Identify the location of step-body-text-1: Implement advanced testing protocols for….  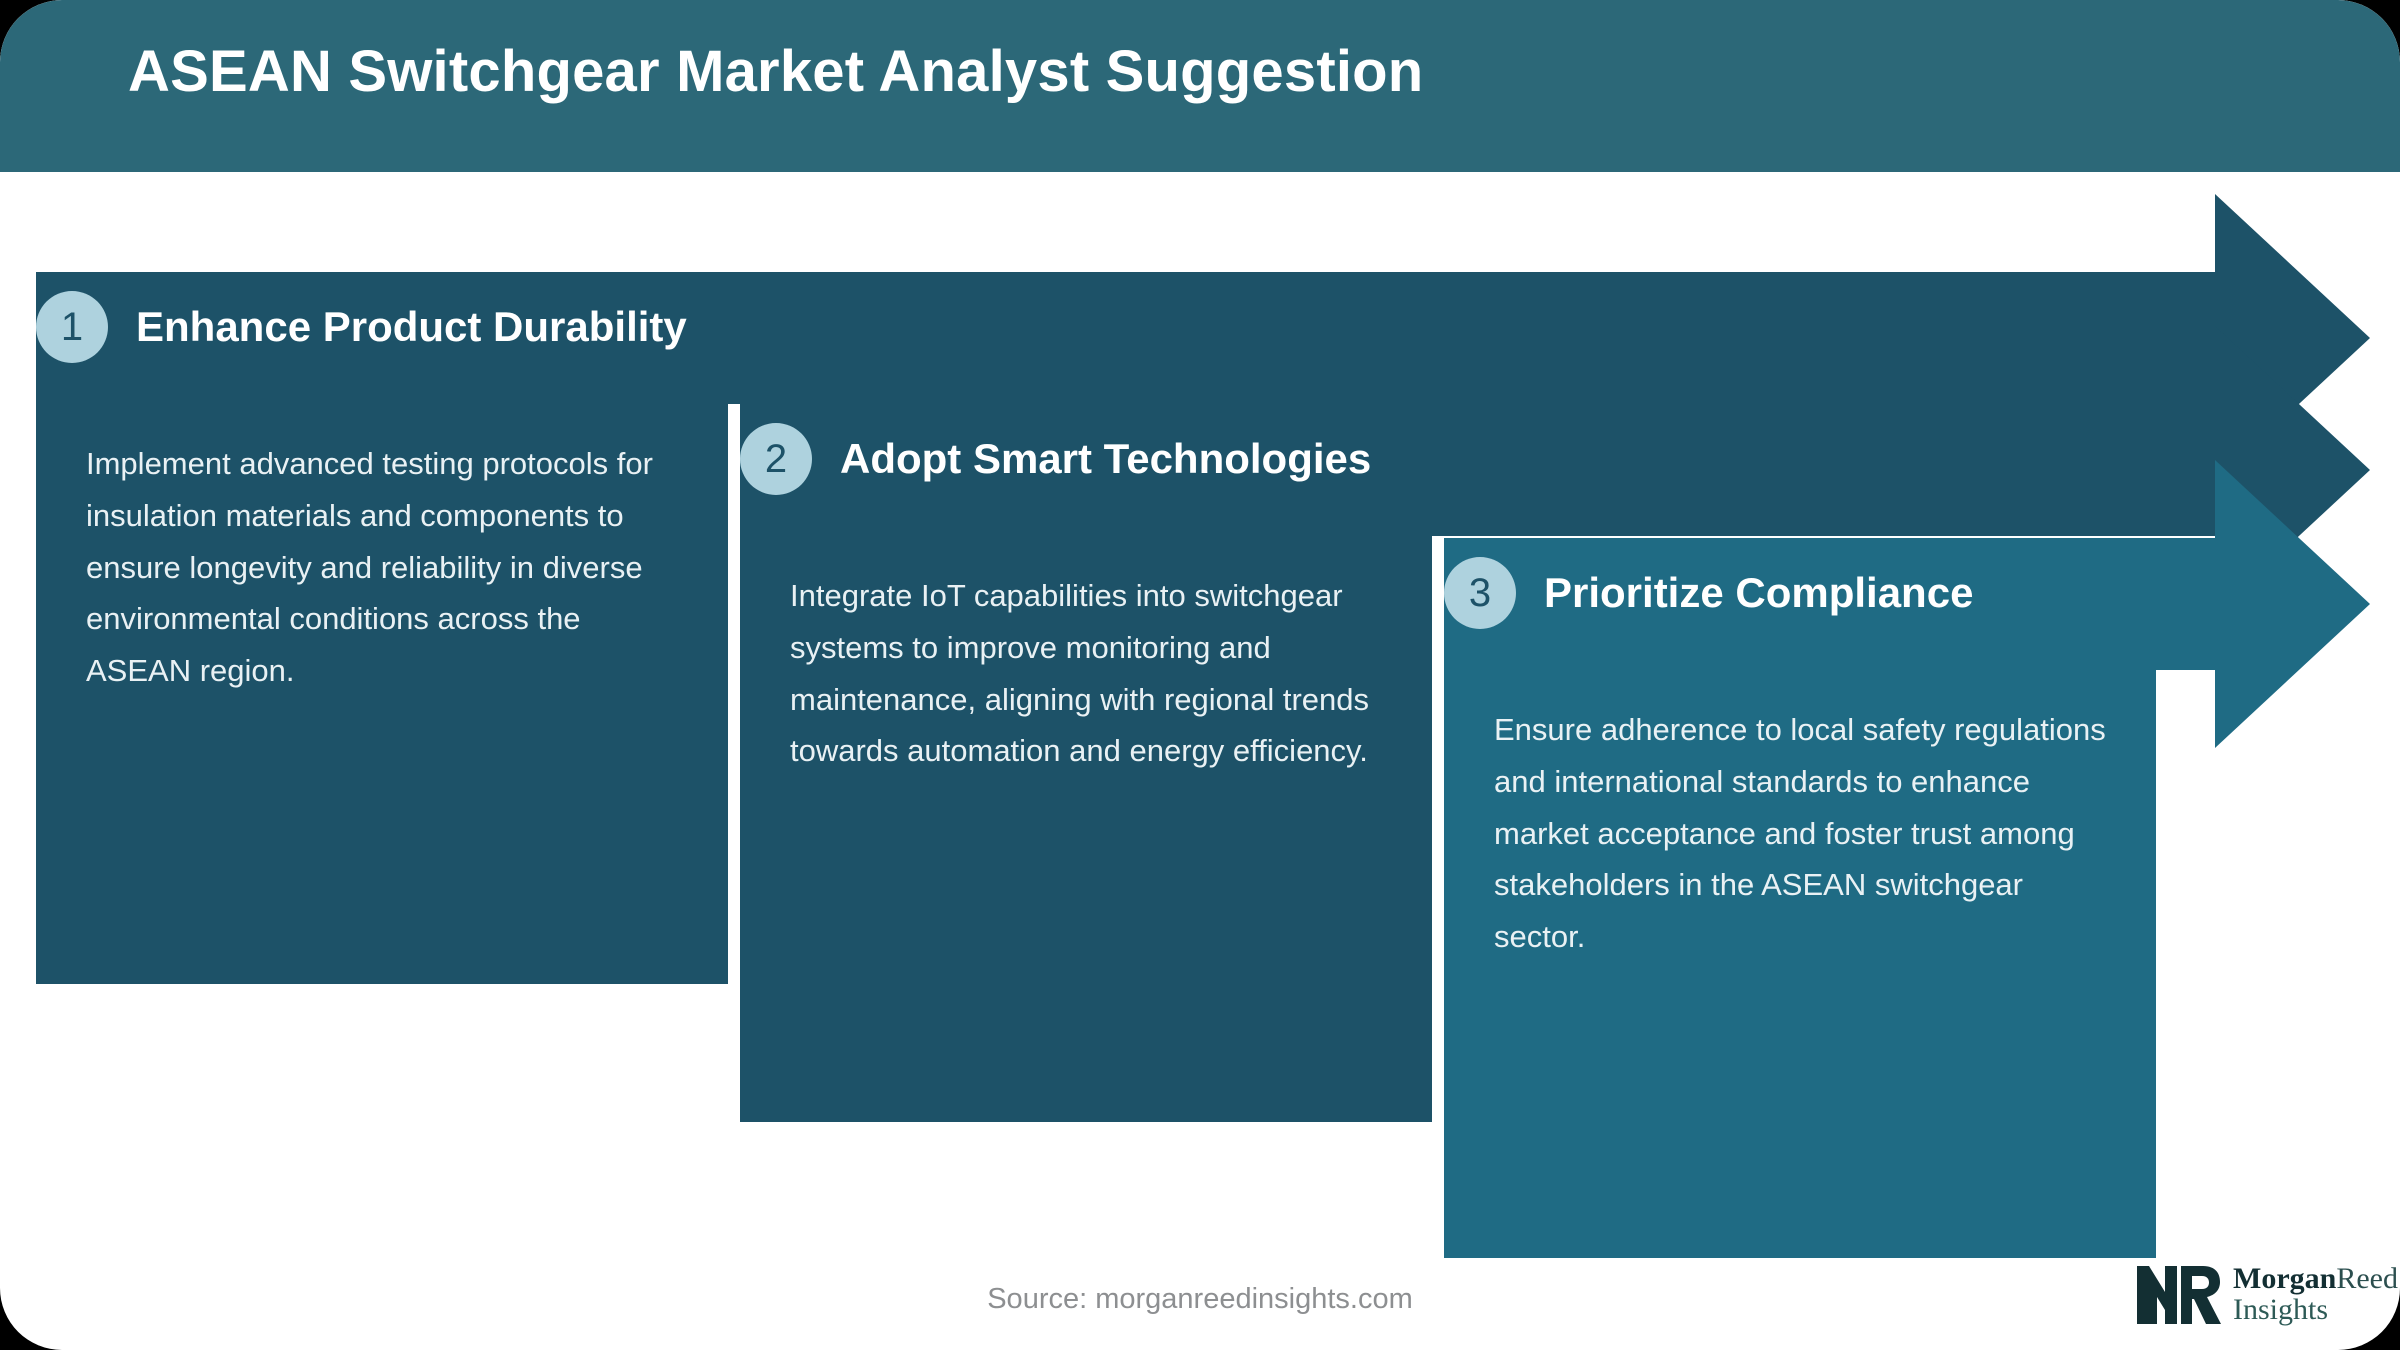
(369, 567).